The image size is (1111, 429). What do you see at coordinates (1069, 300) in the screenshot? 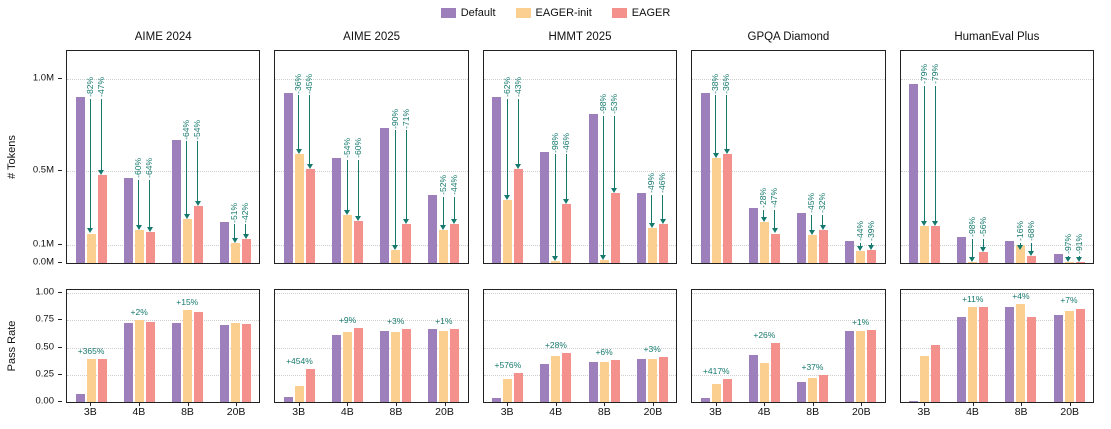
I see `annotation-improvement: +7%` at bounding box center [1069, 300].